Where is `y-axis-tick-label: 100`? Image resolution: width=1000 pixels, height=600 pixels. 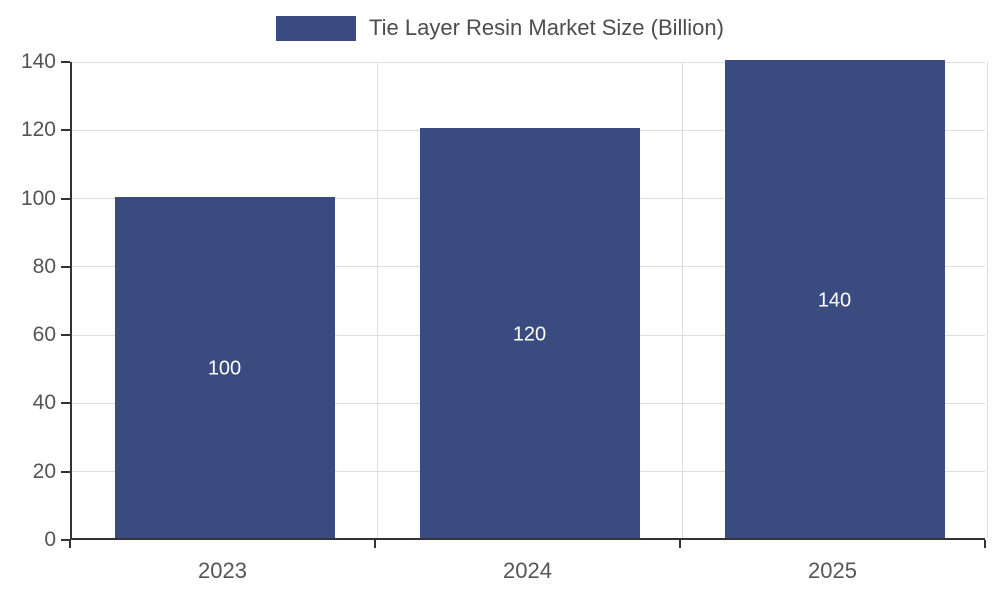
y-axis-tick-label: 100 is located at coordinates (38, 198).